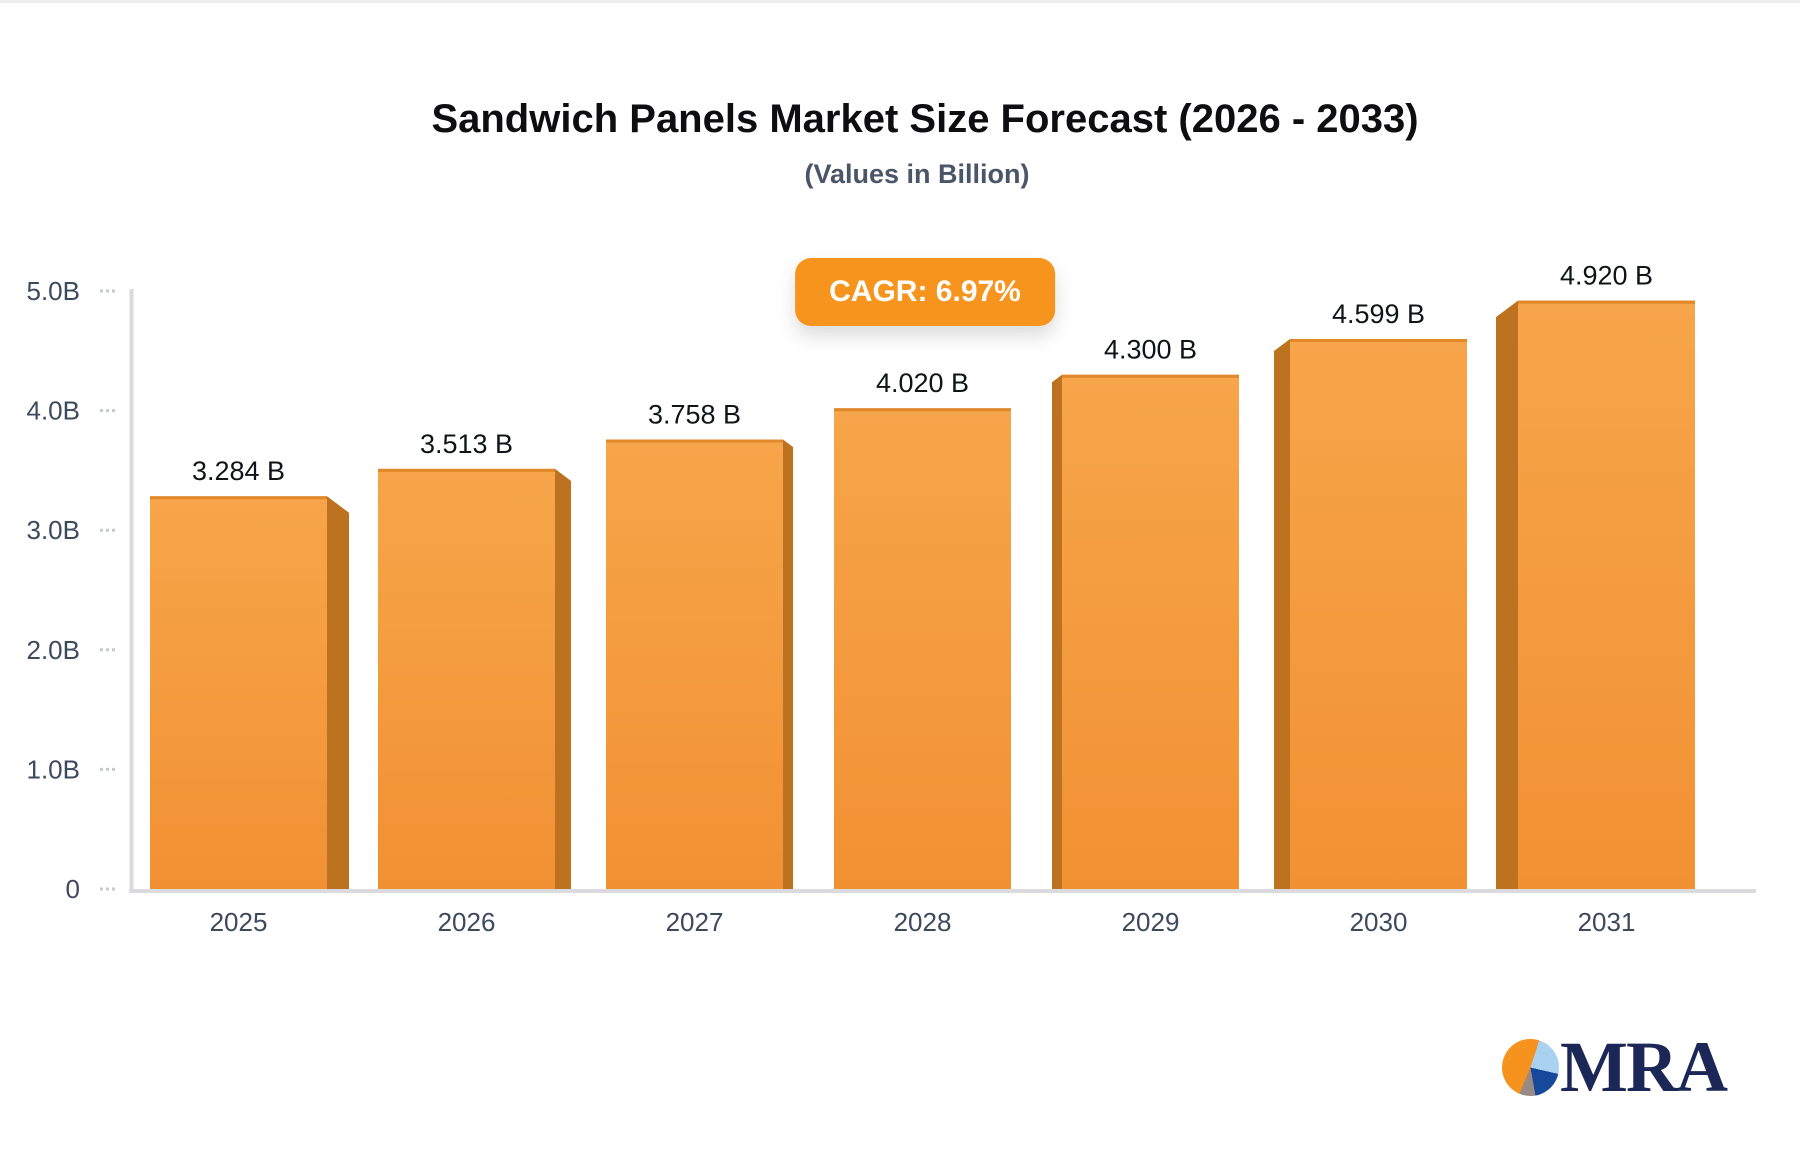  I want to click on bar-value-label: 3.513 B, so click(466, 444).